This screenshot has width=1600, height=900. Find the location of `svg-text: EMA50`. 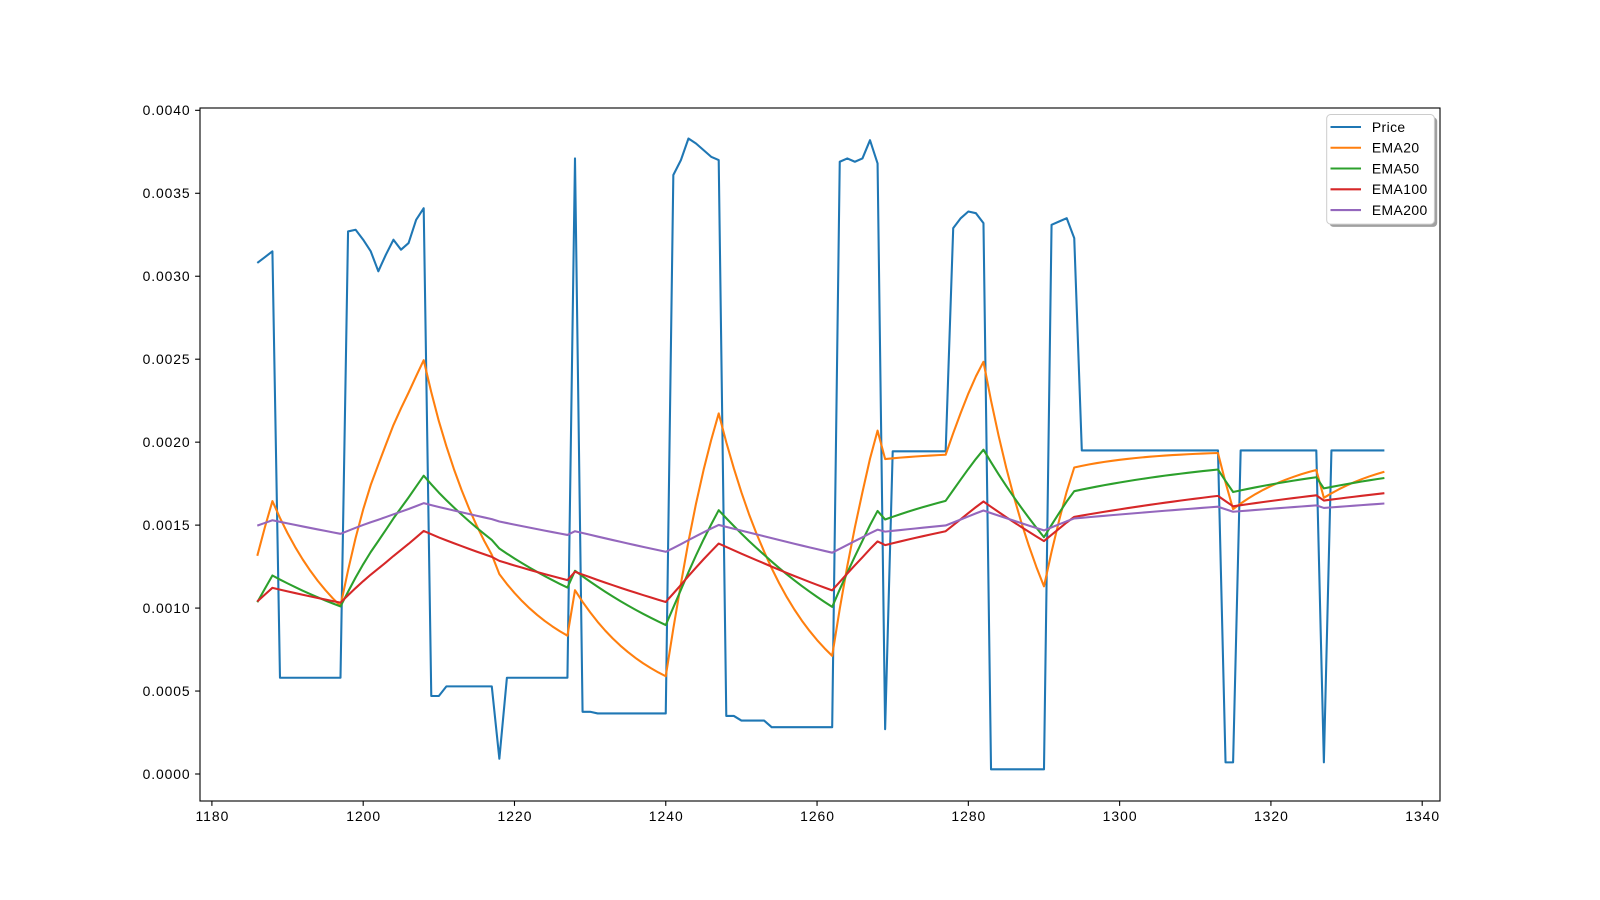

svg-text: EMA50 is located at coordinates (1396, 168).